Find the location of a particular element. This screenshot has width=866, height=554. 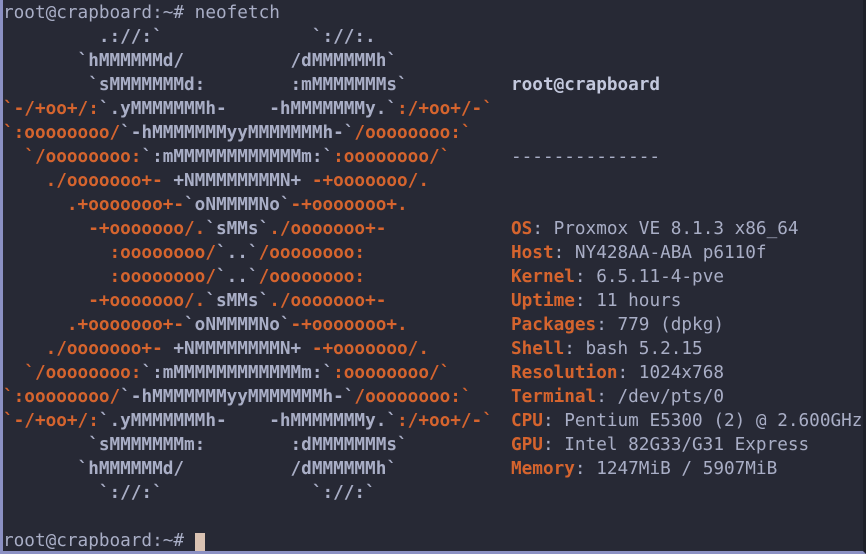

info-entry-uptime: Uptime: 11 hours is located at coordinates (596, 301).